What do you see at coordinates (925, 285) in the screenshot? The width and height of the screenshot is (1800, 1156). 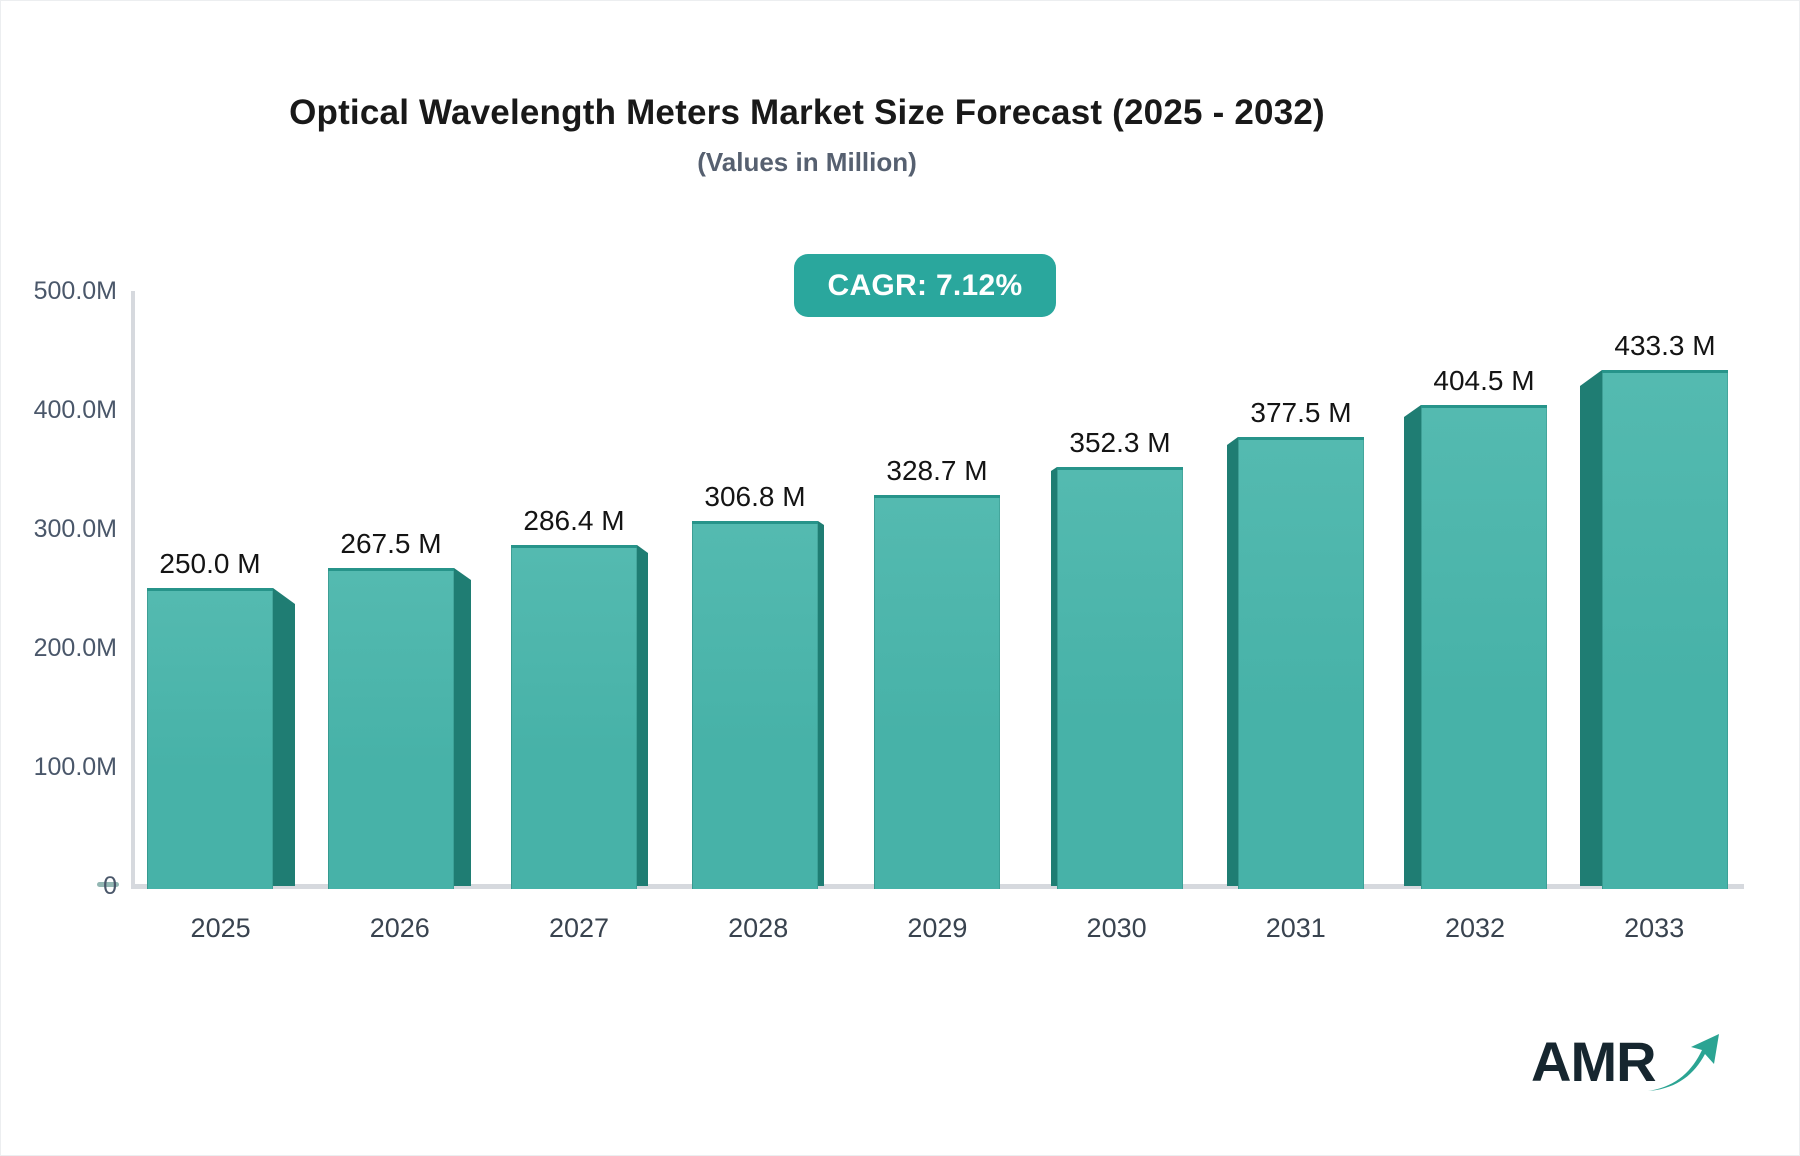 I see `cagr-badge: CAGR: 7.12%` at bounding box center [925, 285].